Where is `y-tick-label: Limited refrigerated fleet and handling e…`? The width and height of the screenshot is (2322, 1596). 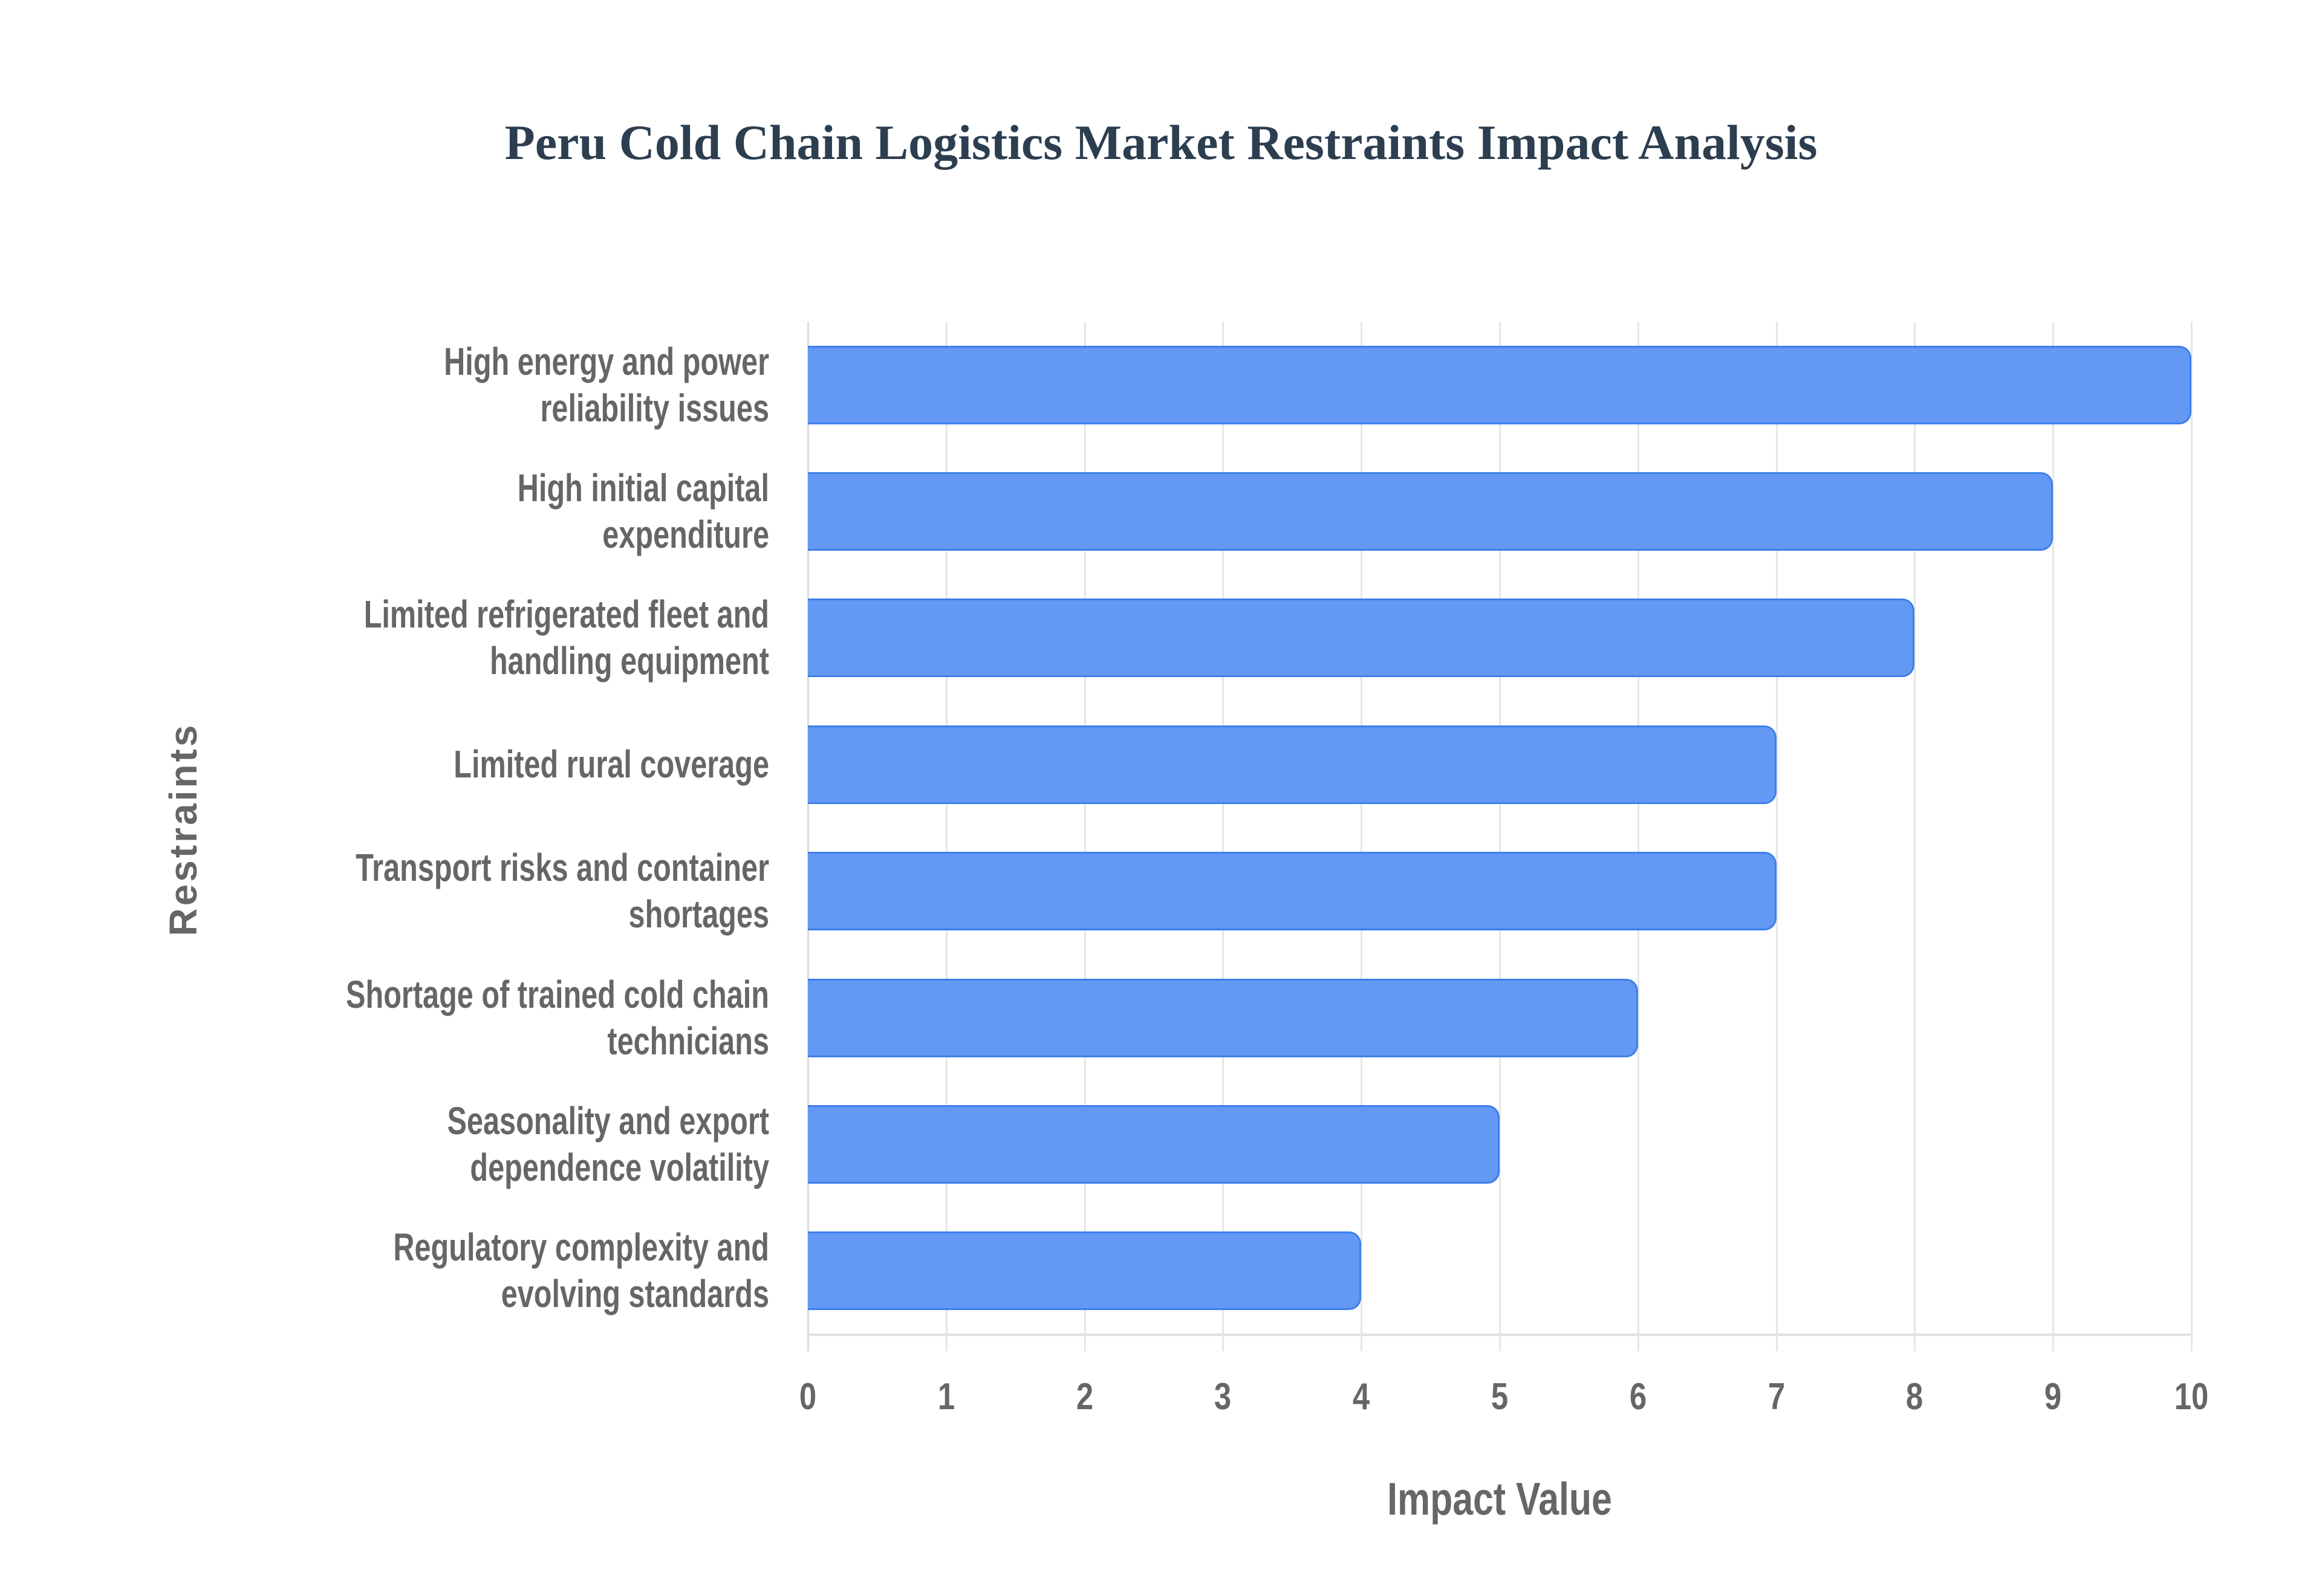
y-tick-label: Limited refrigerated fleet and handling e… is located at coordinates (447, 638).